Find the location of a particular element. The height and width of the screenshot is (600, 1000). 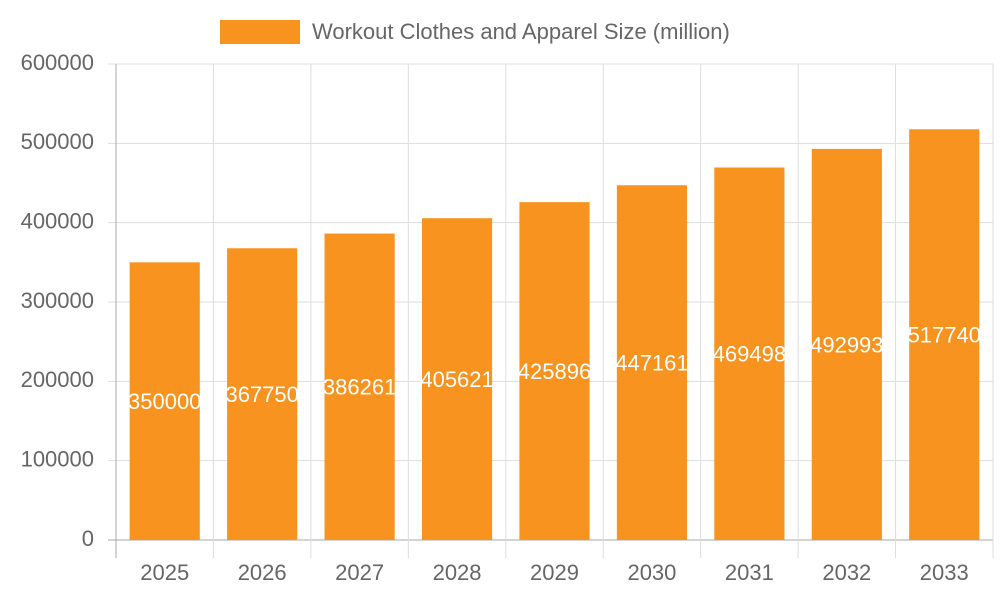

data-label: 386261 is located at coordinates (359, 387).